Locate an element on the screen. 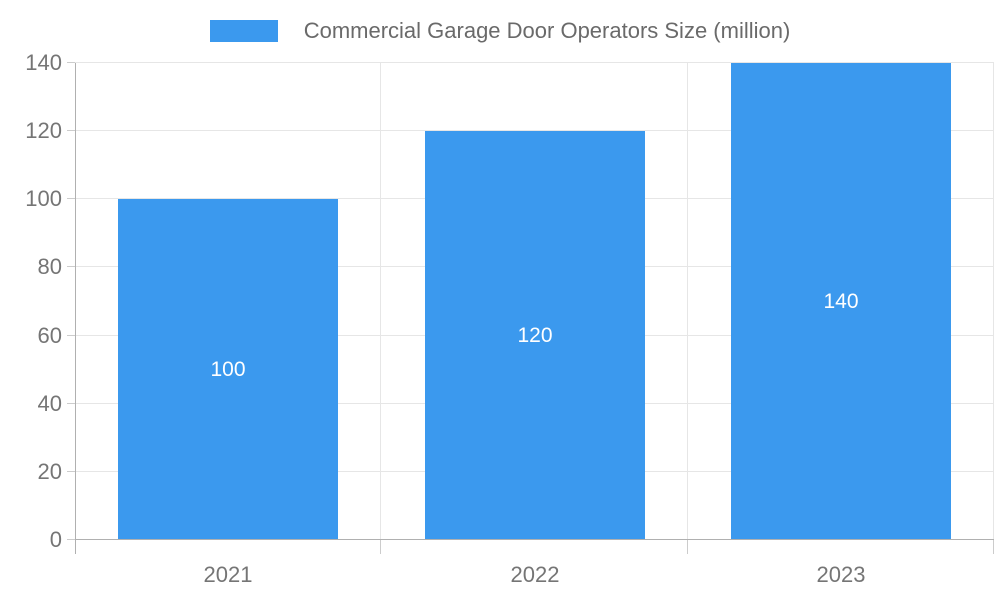  y-tick-label: 100 is located at coordinates (43, 198).